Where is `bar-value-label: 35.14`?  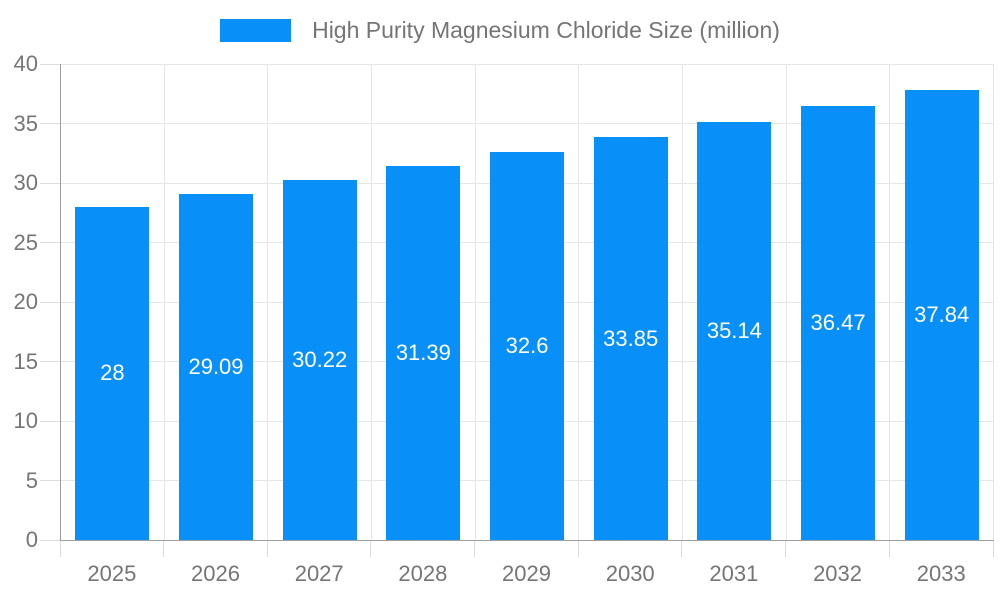
bar-value-label: 35.14 is located at coordinates (734, 330).